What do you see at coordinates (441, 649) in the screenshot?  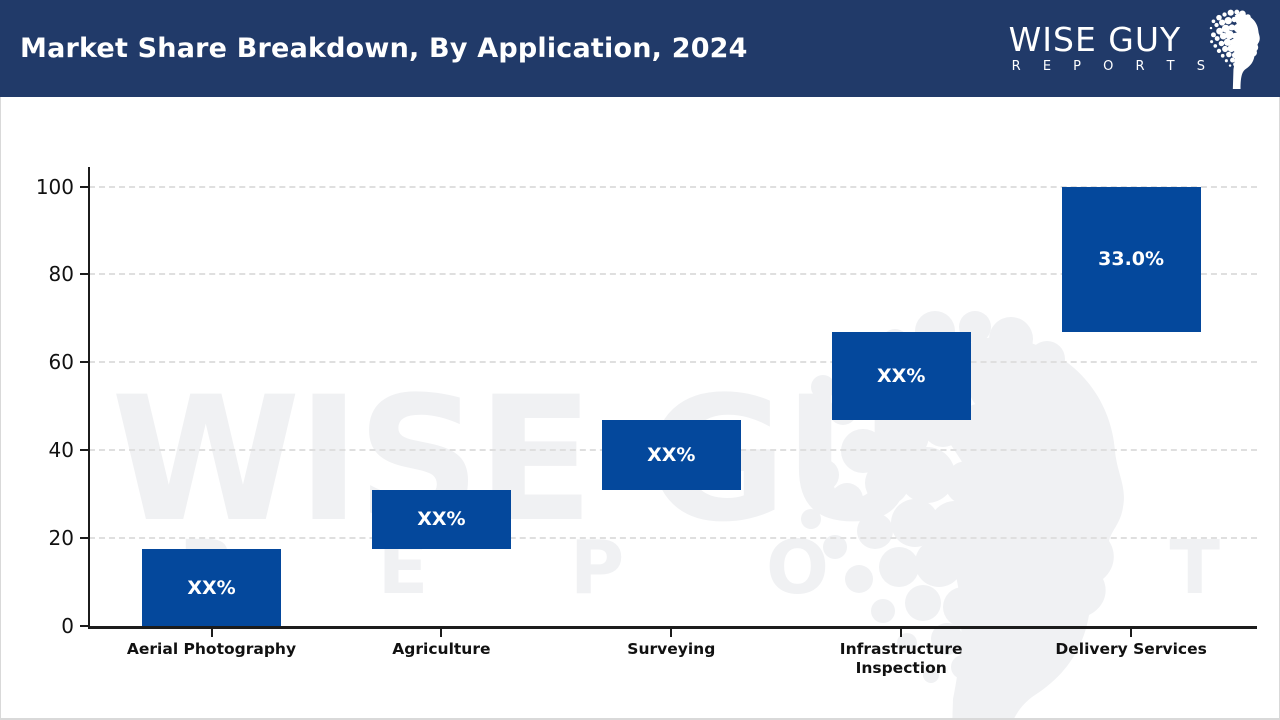 I see `x-axis-label: Agriculture` at bounding box center [441, 649].